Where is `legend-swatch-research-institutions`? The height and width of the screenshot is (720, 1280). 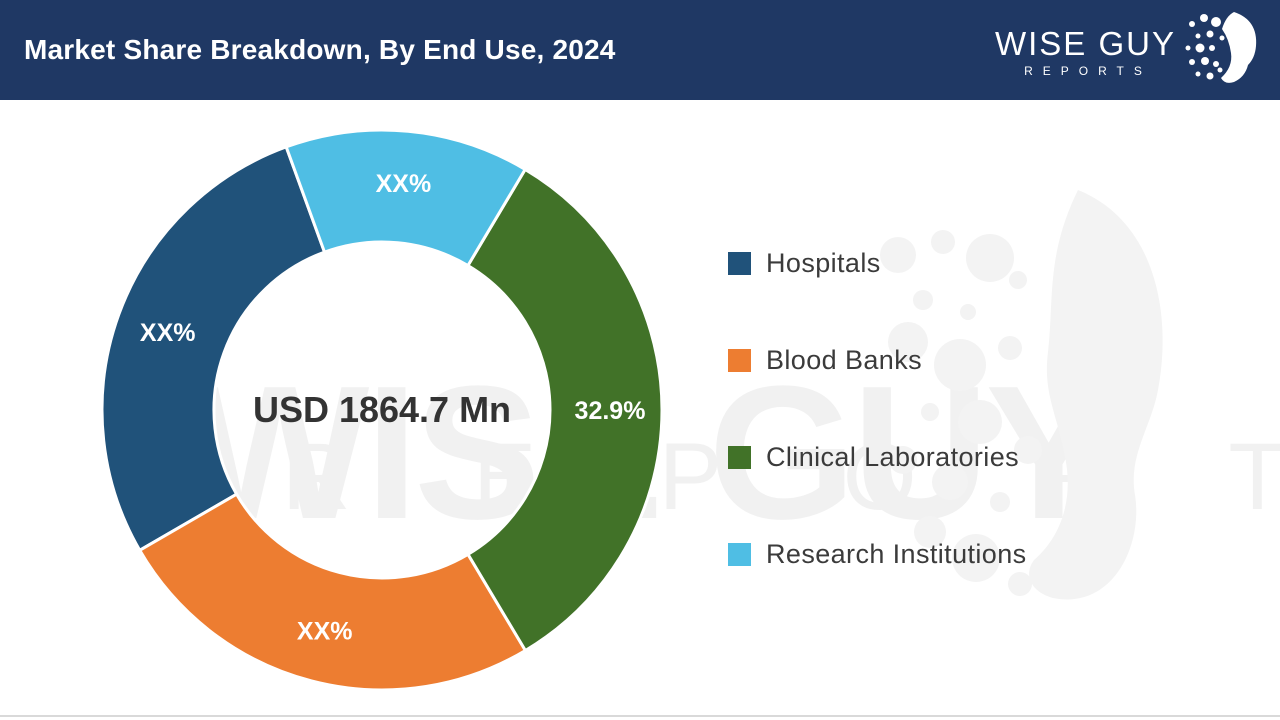
legend-swatch-research-institutions is located at coordinates (739, 554).